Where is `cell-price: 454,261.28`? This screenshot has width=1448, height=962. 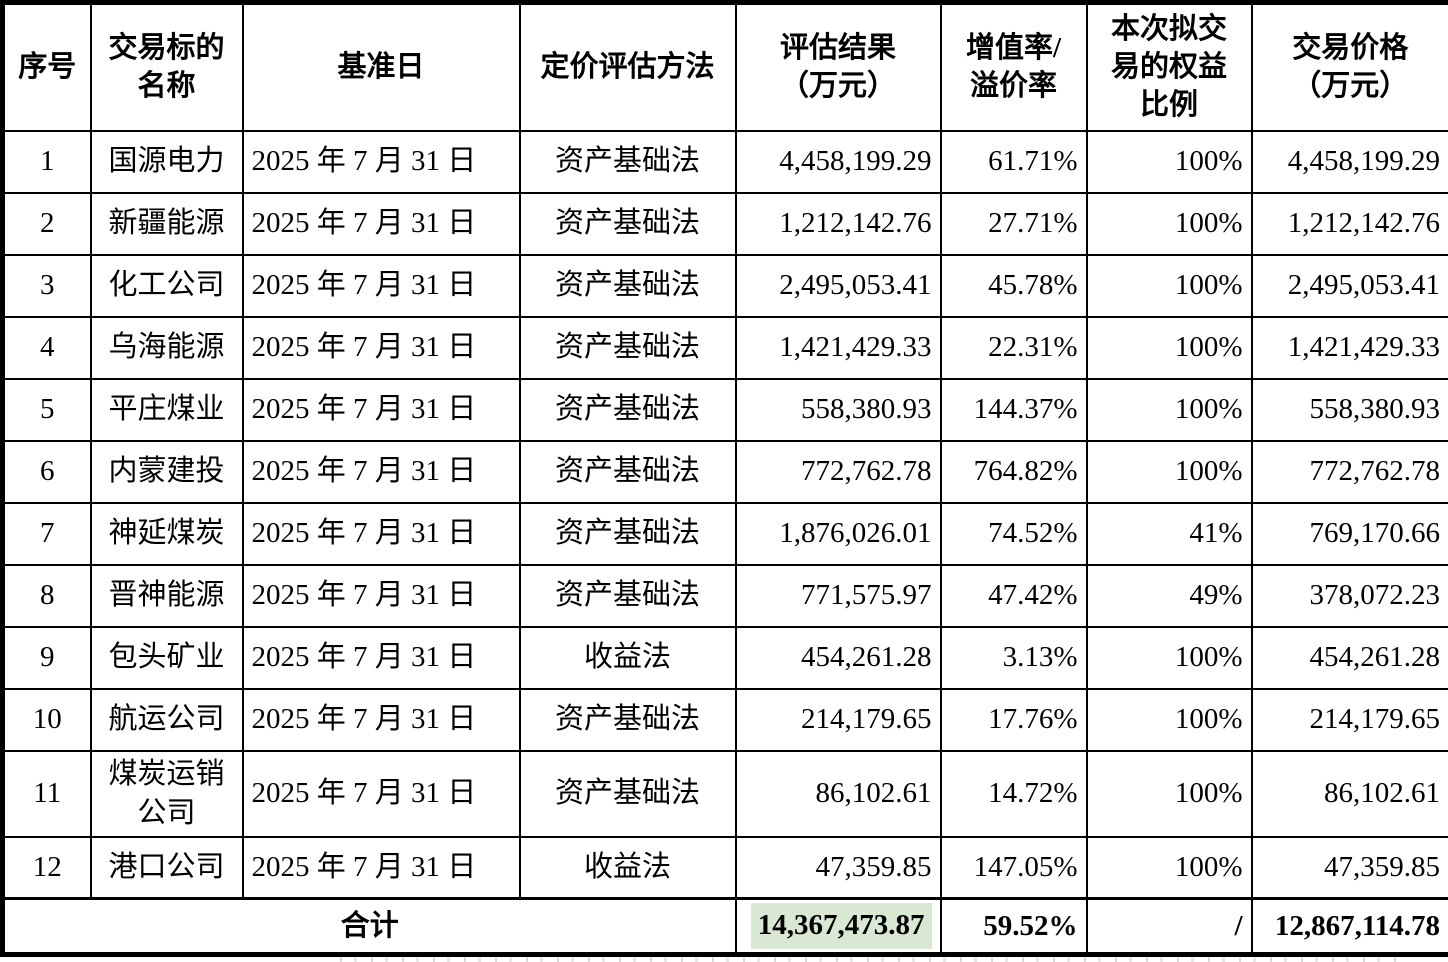 cell-price: 454,261.28 is located at coordinates (1349, 657).